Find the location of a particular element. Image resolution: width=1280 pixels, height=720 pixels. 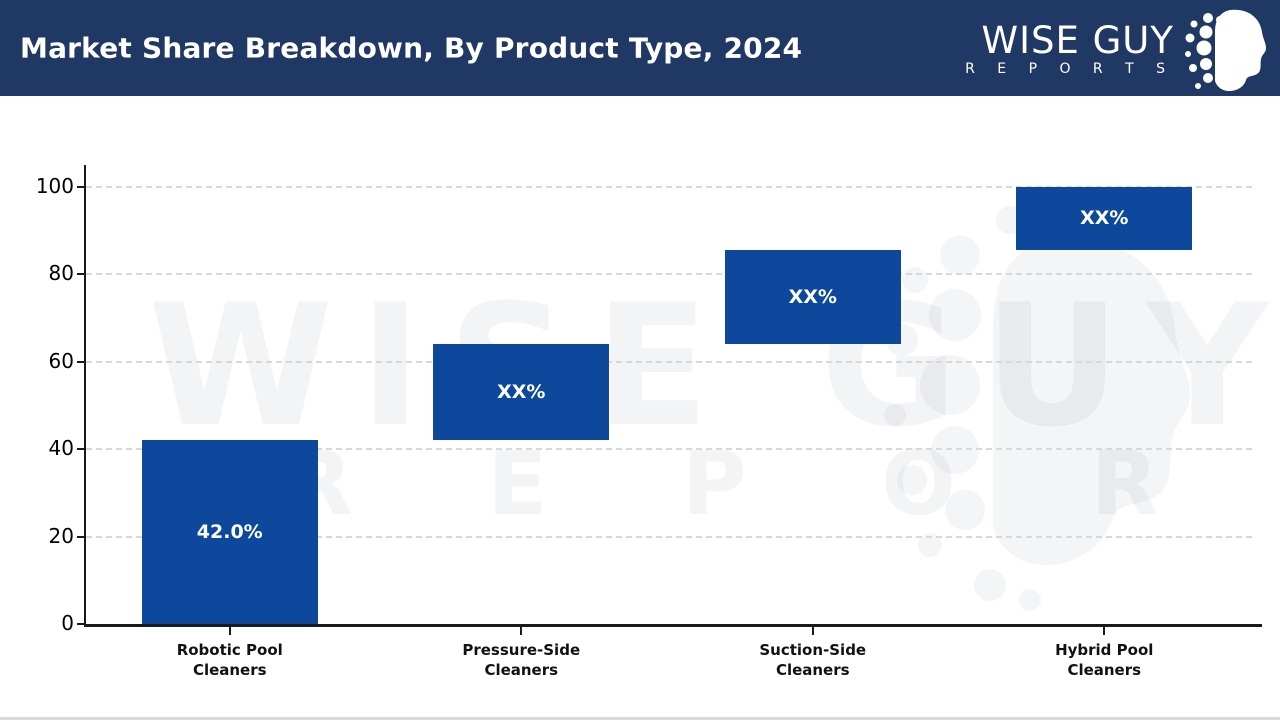

y-tick-label: 40 is located at coordinates (61, 448).